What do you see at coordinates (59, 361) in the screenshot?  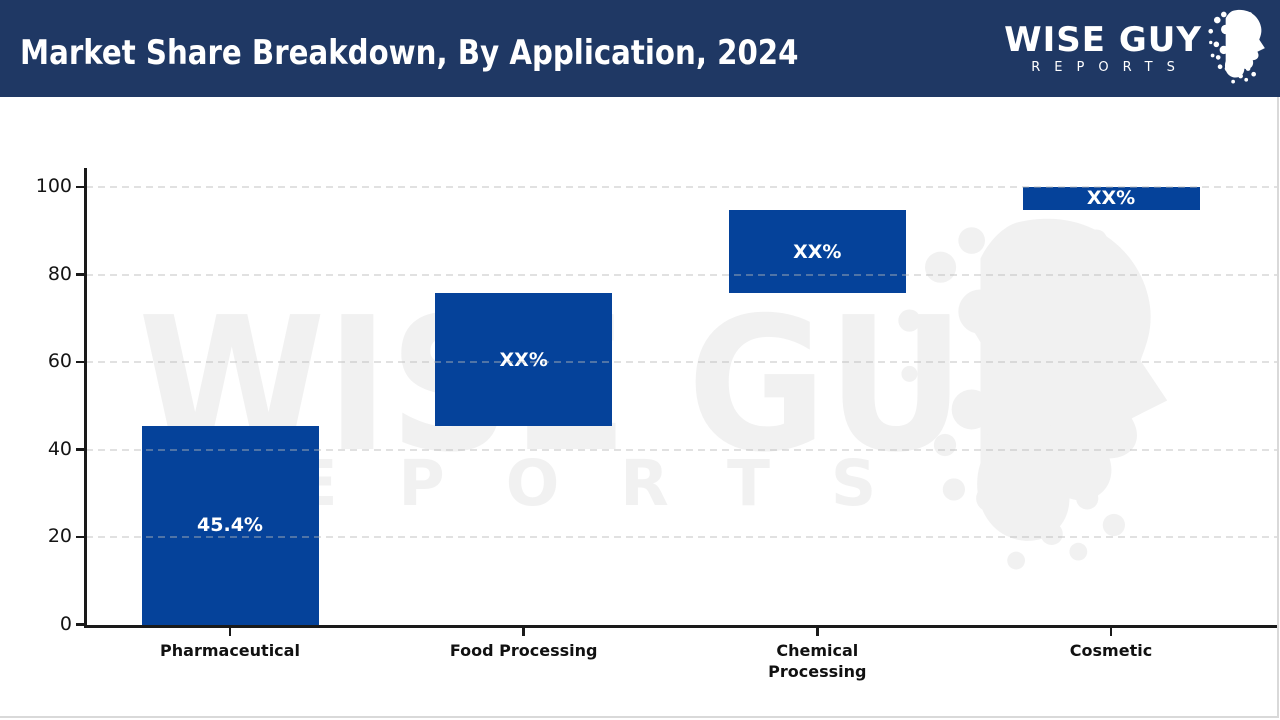 I see `y-tick-label-60: 60` at bounding box center [59, 361].